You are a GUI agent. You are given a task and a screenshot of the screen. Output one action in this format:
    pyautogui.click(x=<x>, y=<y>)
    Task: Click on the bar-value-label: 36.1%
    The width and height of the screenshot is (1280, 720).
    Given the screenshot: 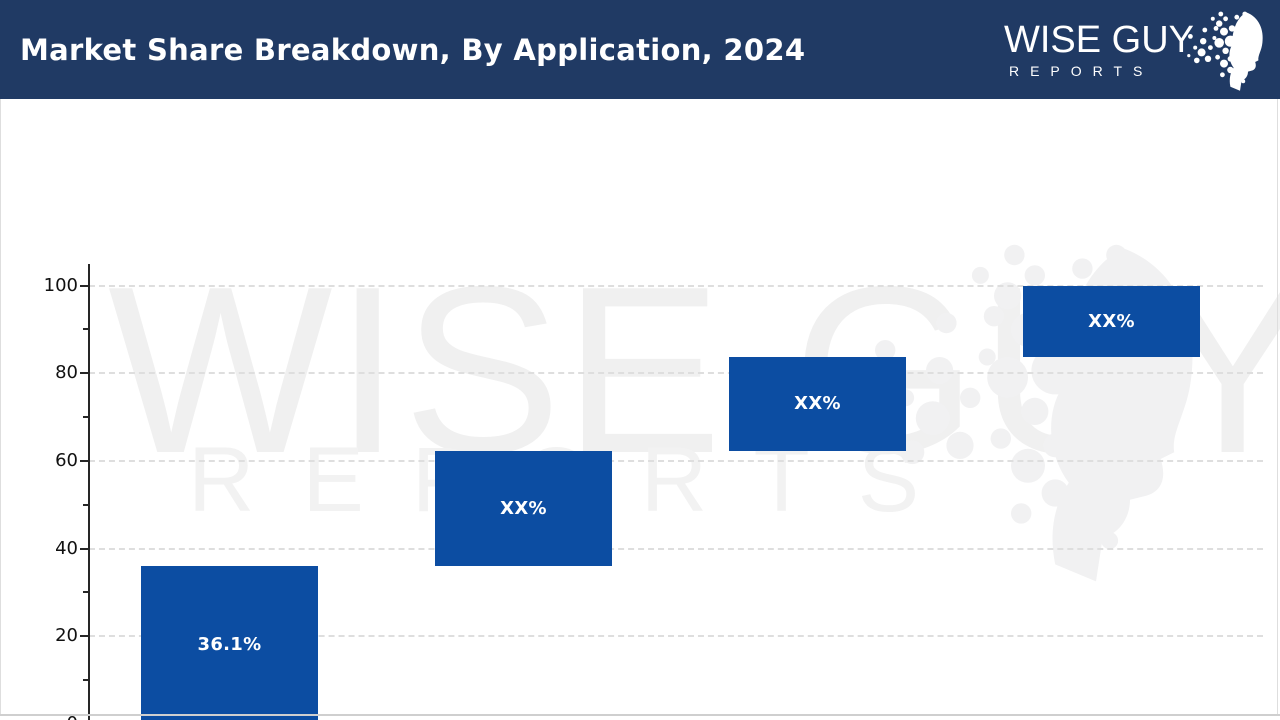 What is the action you would take?
    pyautogui.click(x=229, y=645)
    